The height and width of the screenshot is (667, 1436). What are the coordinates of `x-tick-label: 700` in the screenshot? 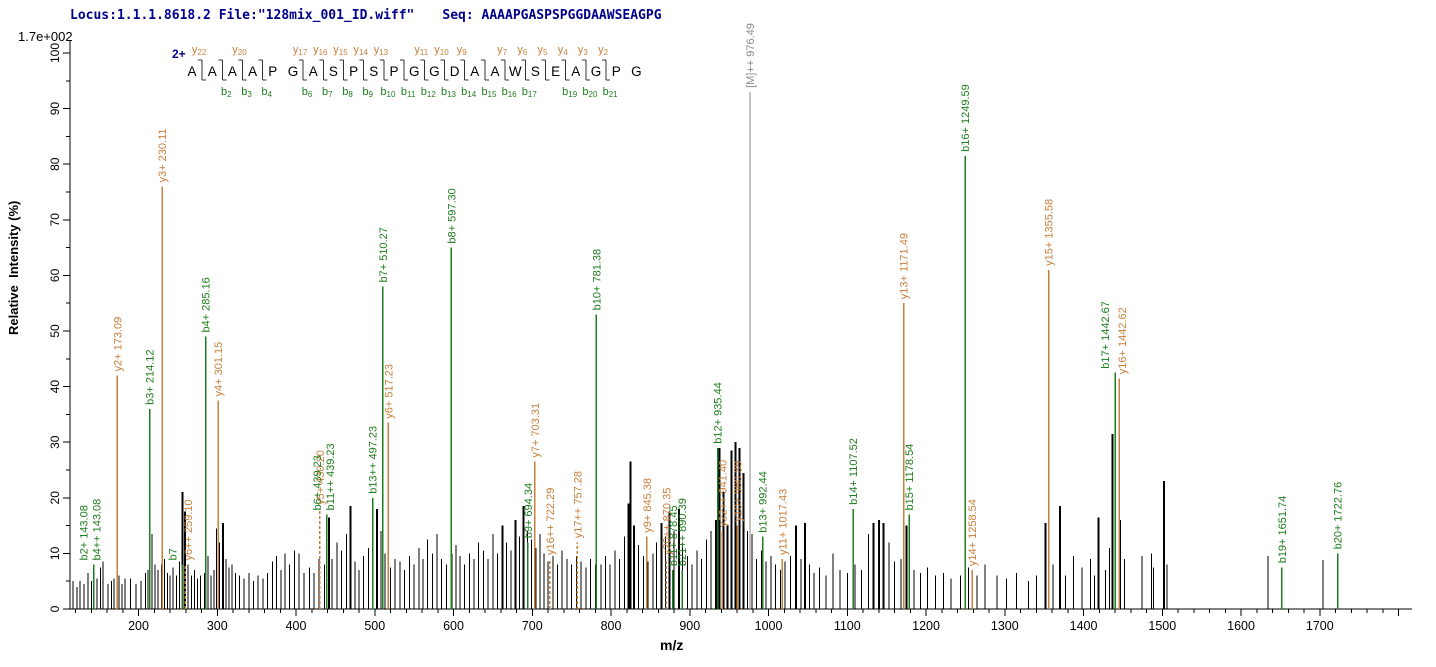 It's located at (532, 626).